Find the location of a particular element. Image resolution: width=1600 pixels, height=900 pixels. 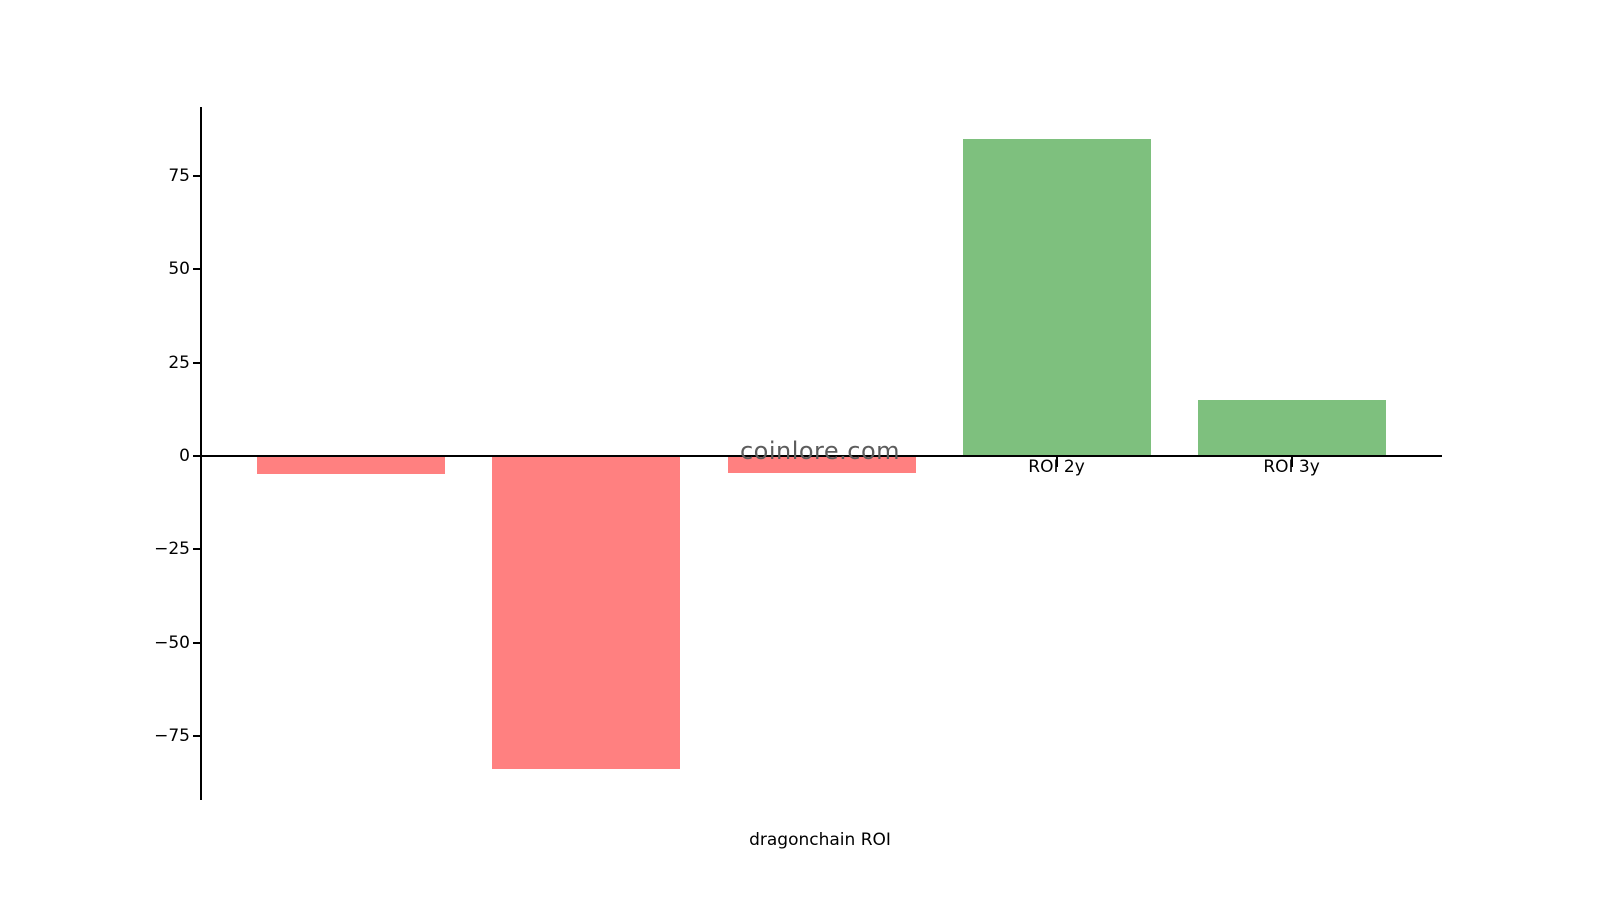

y-tick-label: 25 is located at coordinates (179, 362).